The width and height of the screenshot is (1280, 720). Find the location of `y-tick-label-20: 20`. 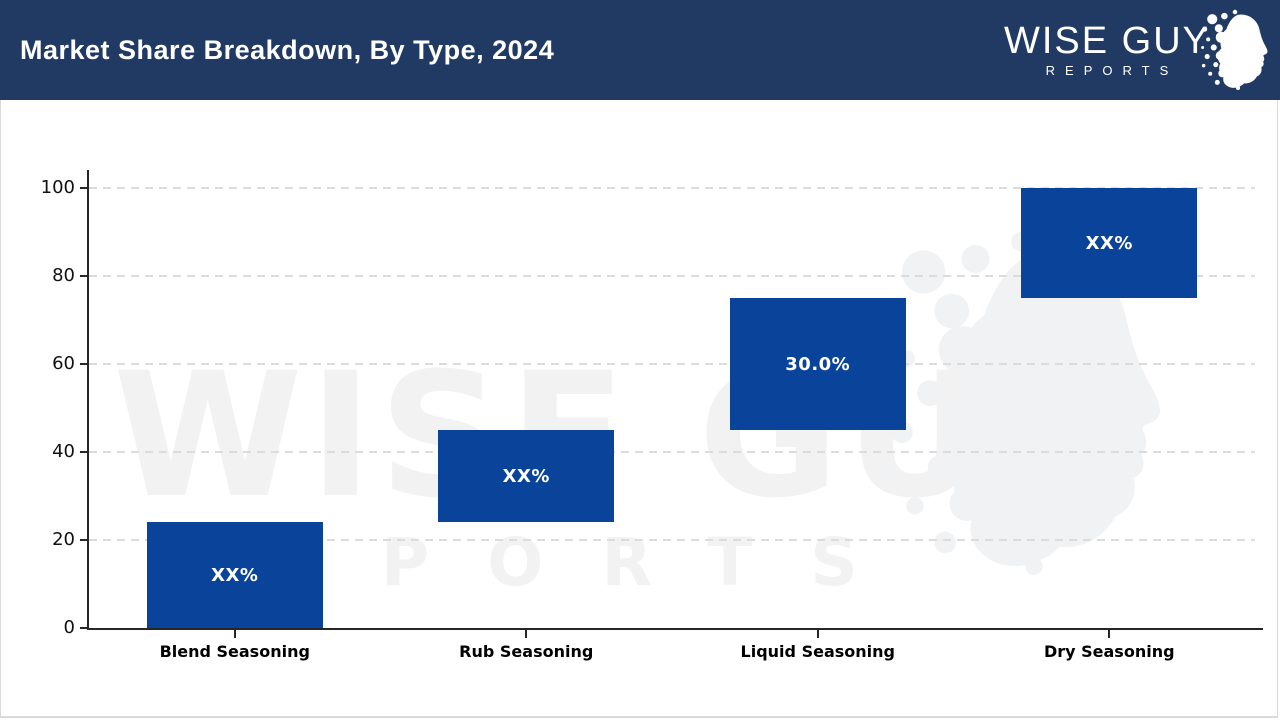

y-tick-label-20: 20 is located at coordinates (63, 539).